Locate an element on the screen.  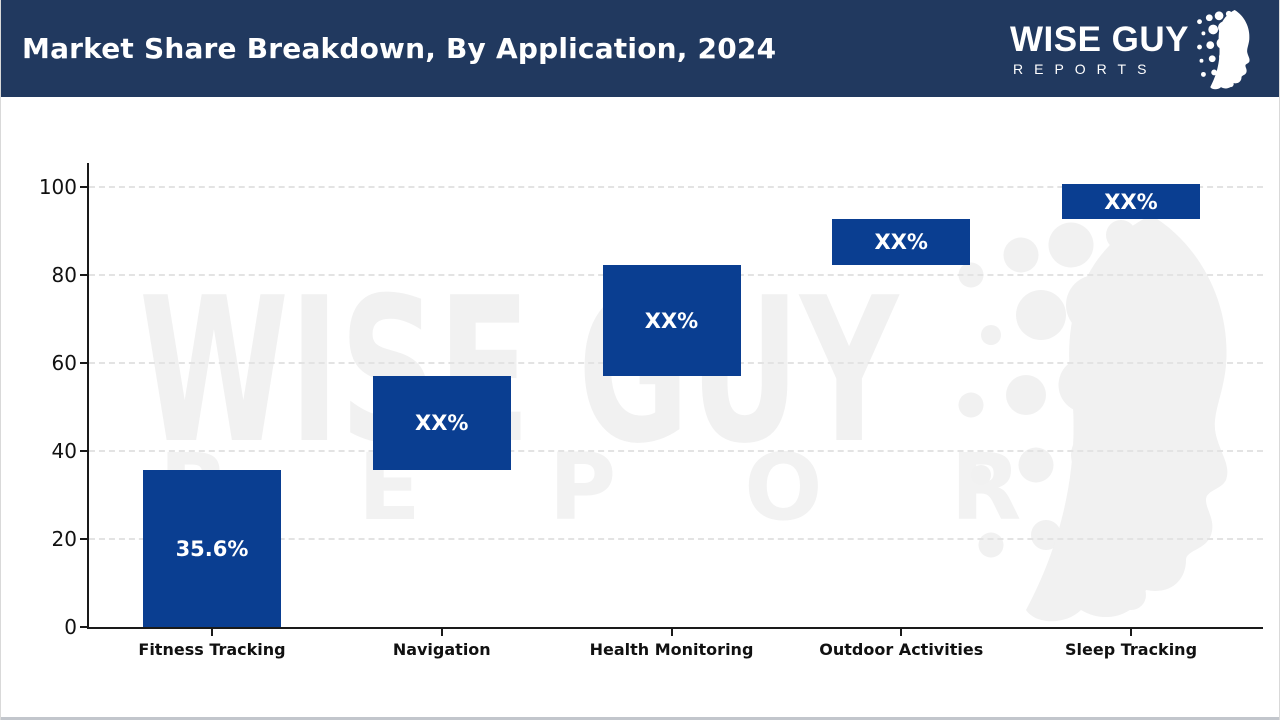
x-tick-mark-sleep-tracking is located at coordinates (1131, 632).